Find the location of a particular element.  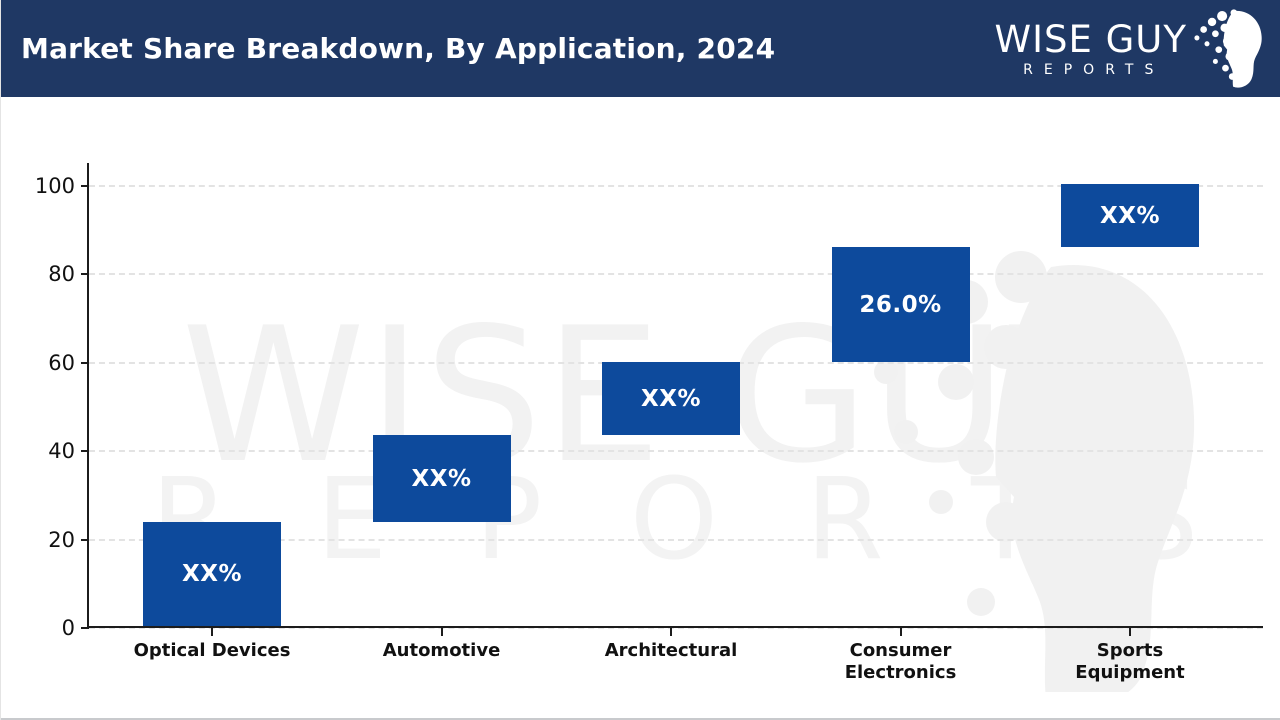

logo-wordmark: WISE GUY REPORTS is located at coordinates (1091, 48).